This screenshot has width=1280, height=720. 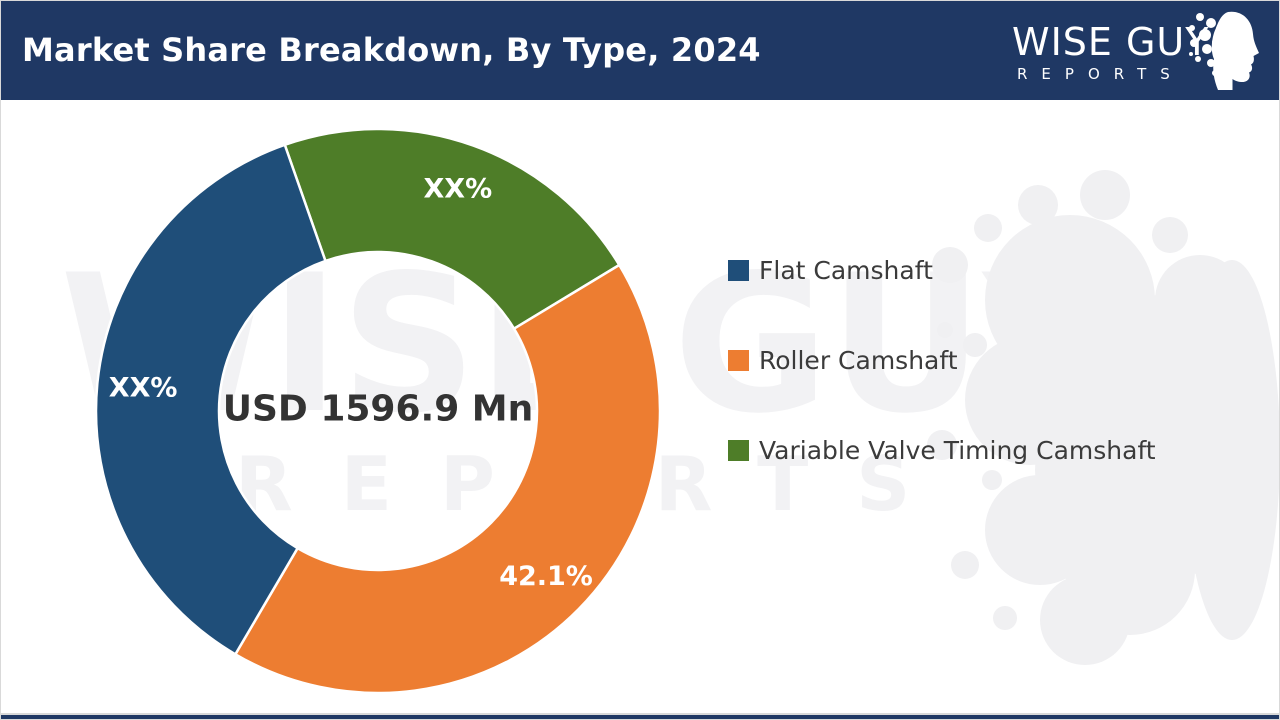 I want to click on chart-center-value: USD 1596.9 Mn, so click(x=378, y=409).